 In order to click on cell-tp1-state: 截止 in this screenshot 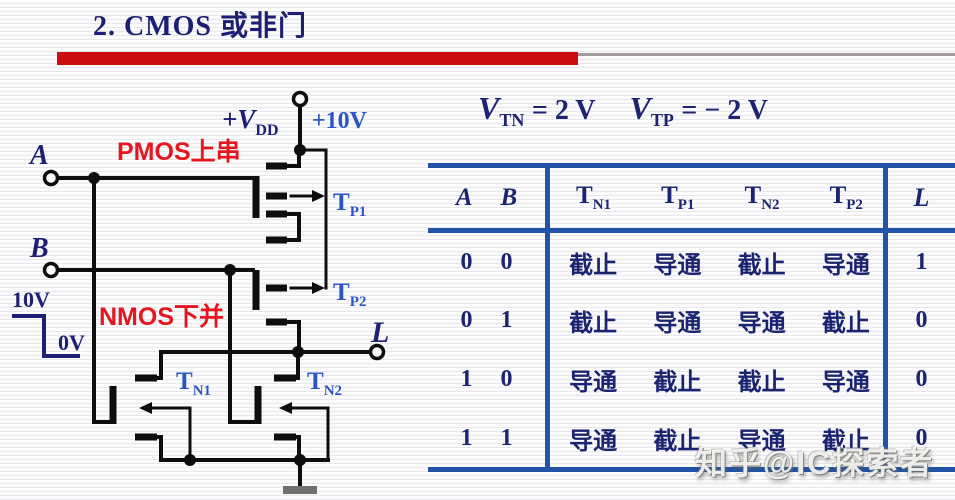, I will do `click(677, 441)`.